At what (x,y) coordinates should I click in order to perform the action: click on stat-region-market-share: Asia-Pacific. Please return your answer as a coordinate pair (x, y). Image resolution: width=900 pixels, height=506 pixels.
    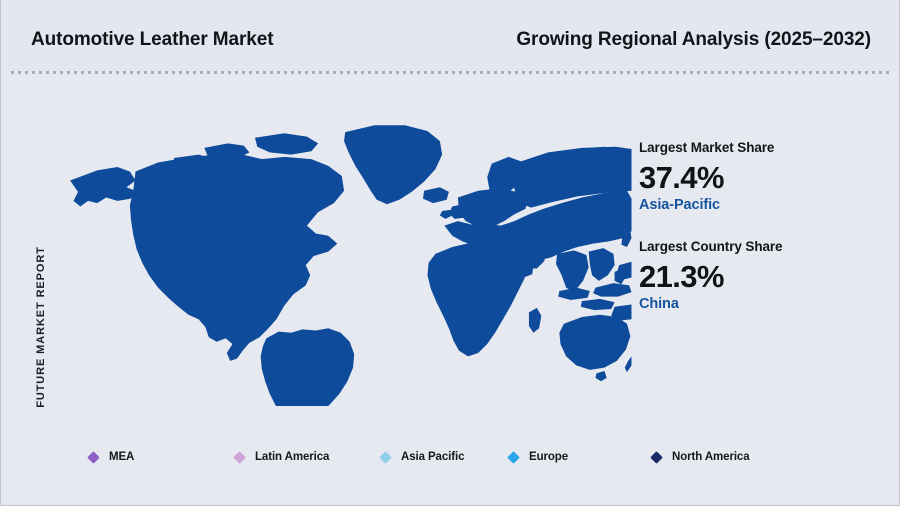
    Looking at the image, I should click on (680, 205).